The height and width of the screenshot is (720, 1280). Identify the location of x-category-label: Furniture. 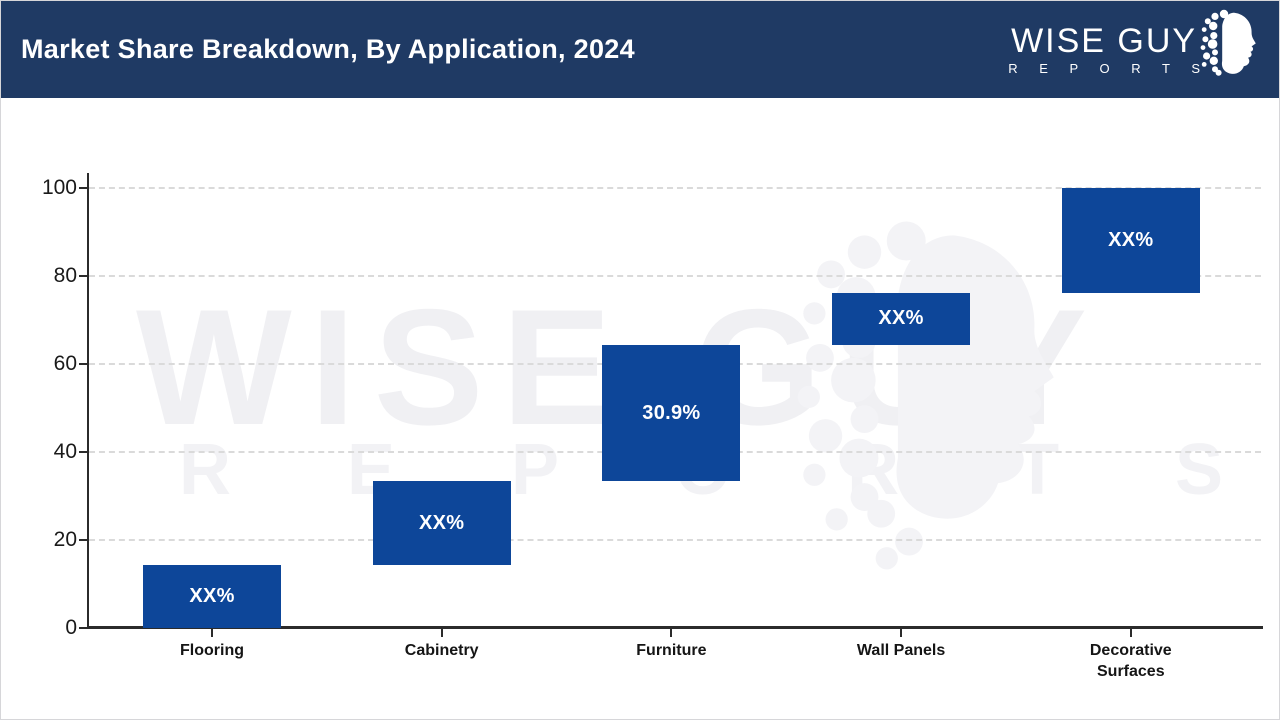
(671, 650).